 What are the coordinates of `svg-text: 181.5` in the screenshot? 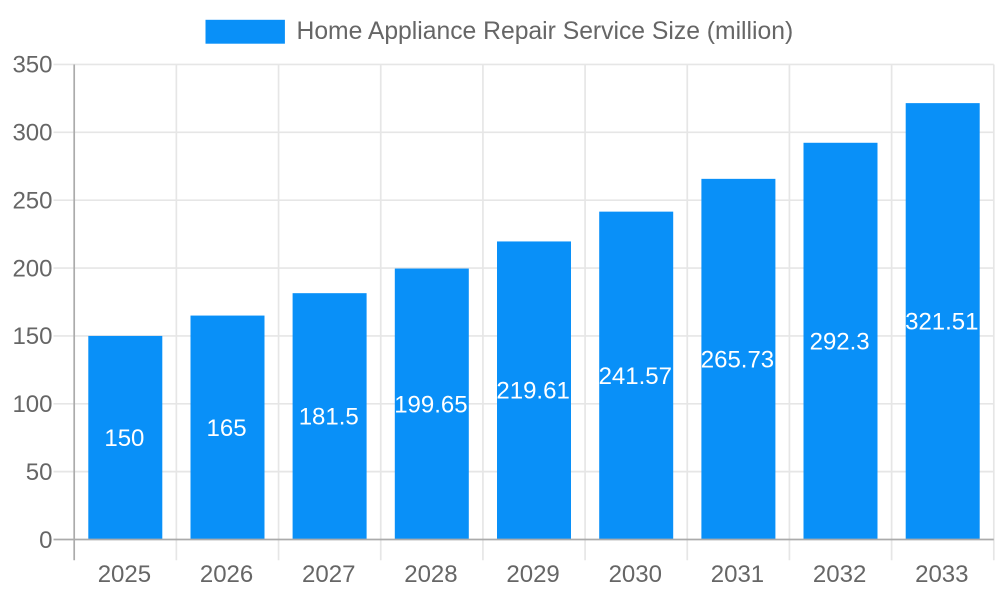 It's located at (329, 417).